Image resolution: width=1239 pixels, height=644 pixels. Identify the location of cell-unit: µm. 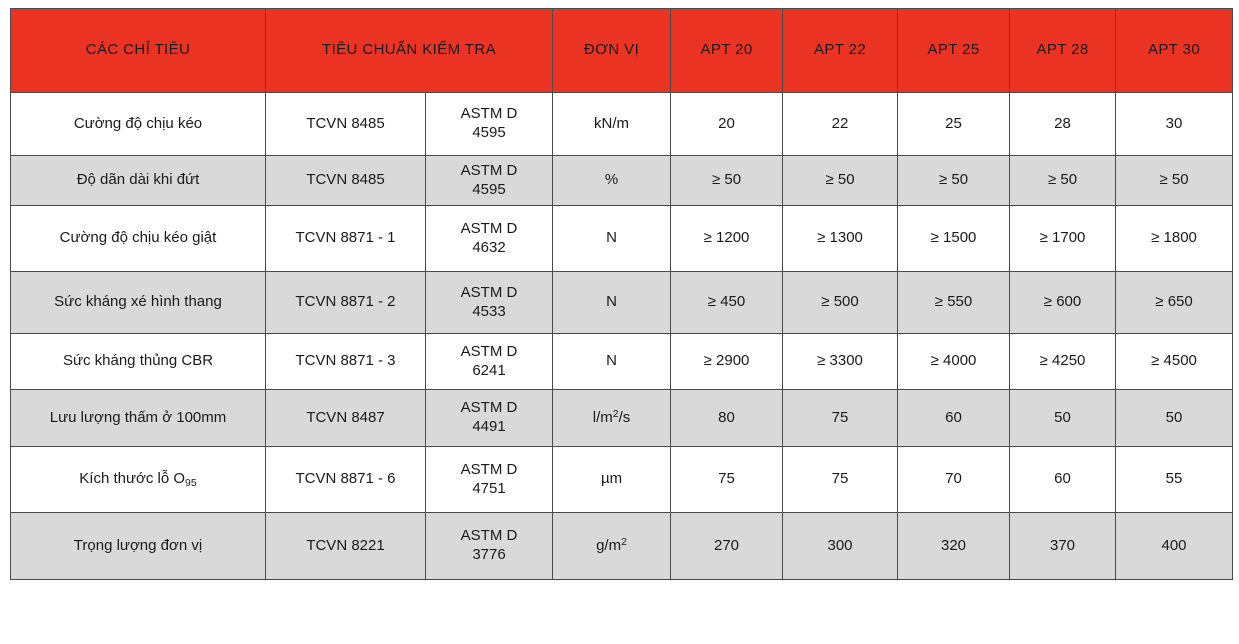
(612, 479).